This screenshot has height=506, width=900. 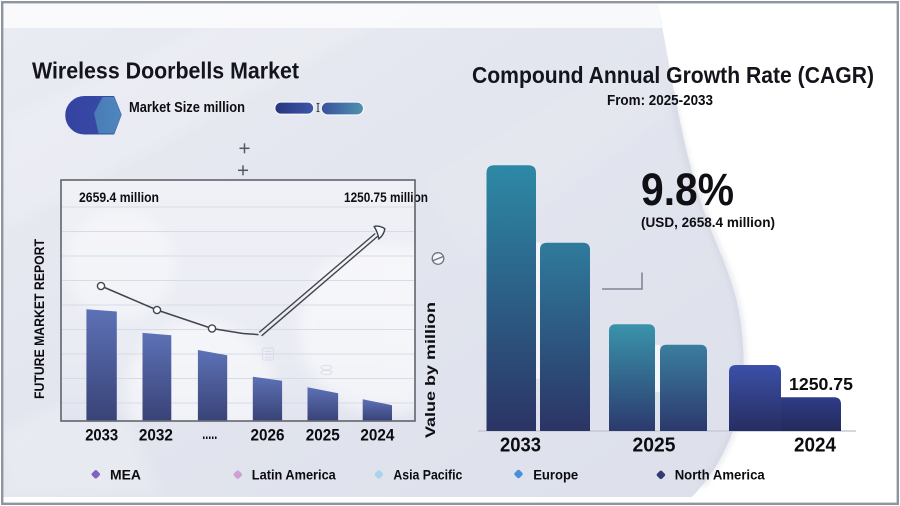 I want to click on svg-text: 1250.75, so click(x=821, y=384).